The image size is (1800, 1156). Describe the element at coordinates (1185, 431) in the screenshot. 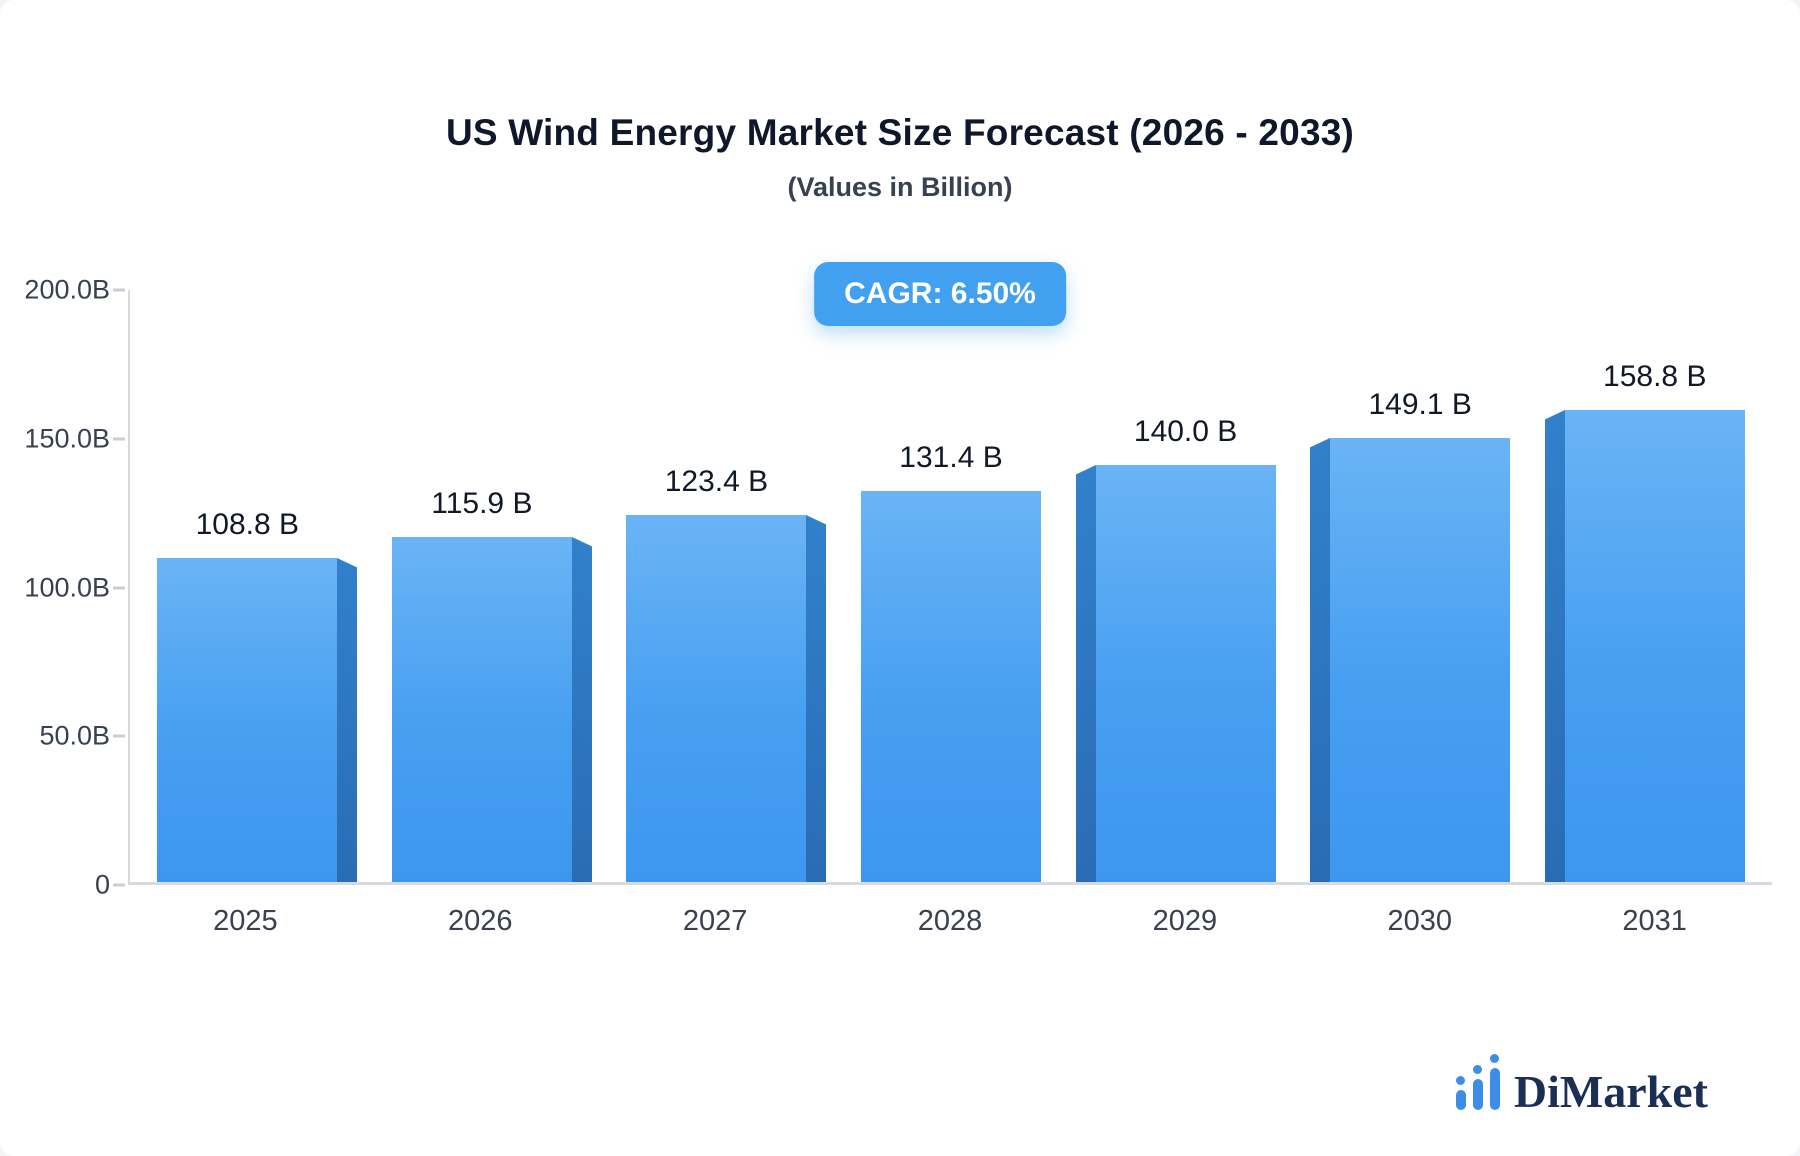

I see `bar-value-label: 140.0 B` at that location.